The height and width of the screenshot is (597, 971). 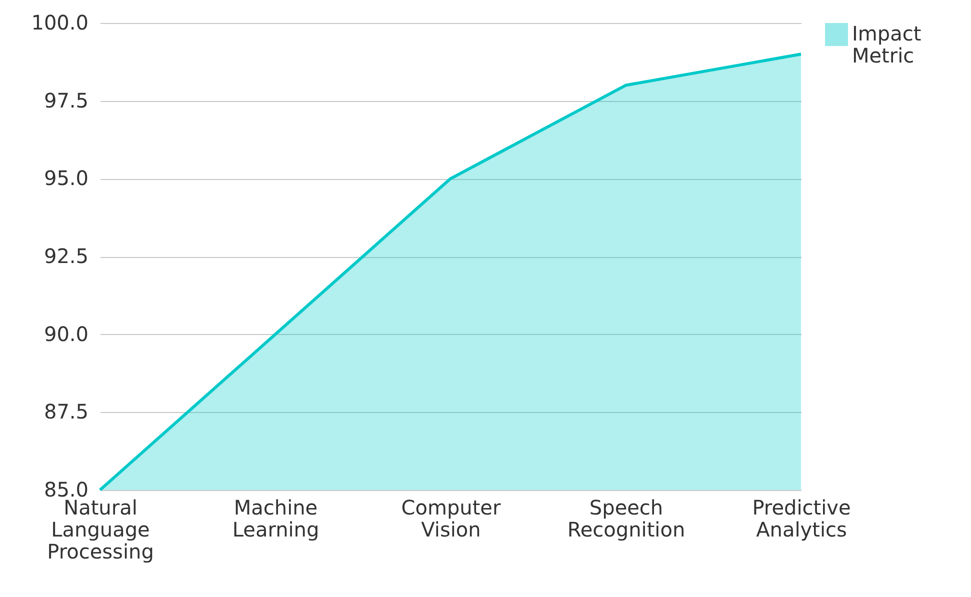 I want to click on y-tick-label: 92.5, so click(x=66, y=256).